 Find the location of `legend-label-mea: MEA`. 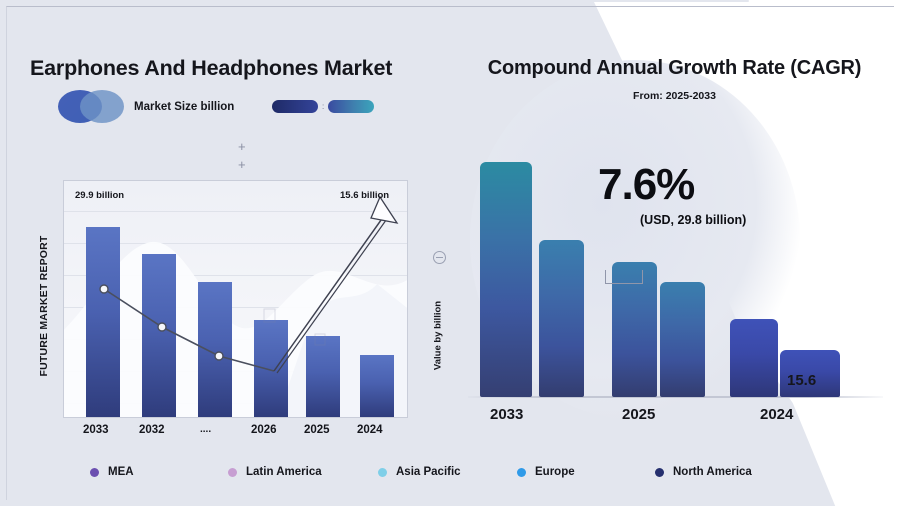

legend-label-mea: MEA is located at coordinates (121, 472).